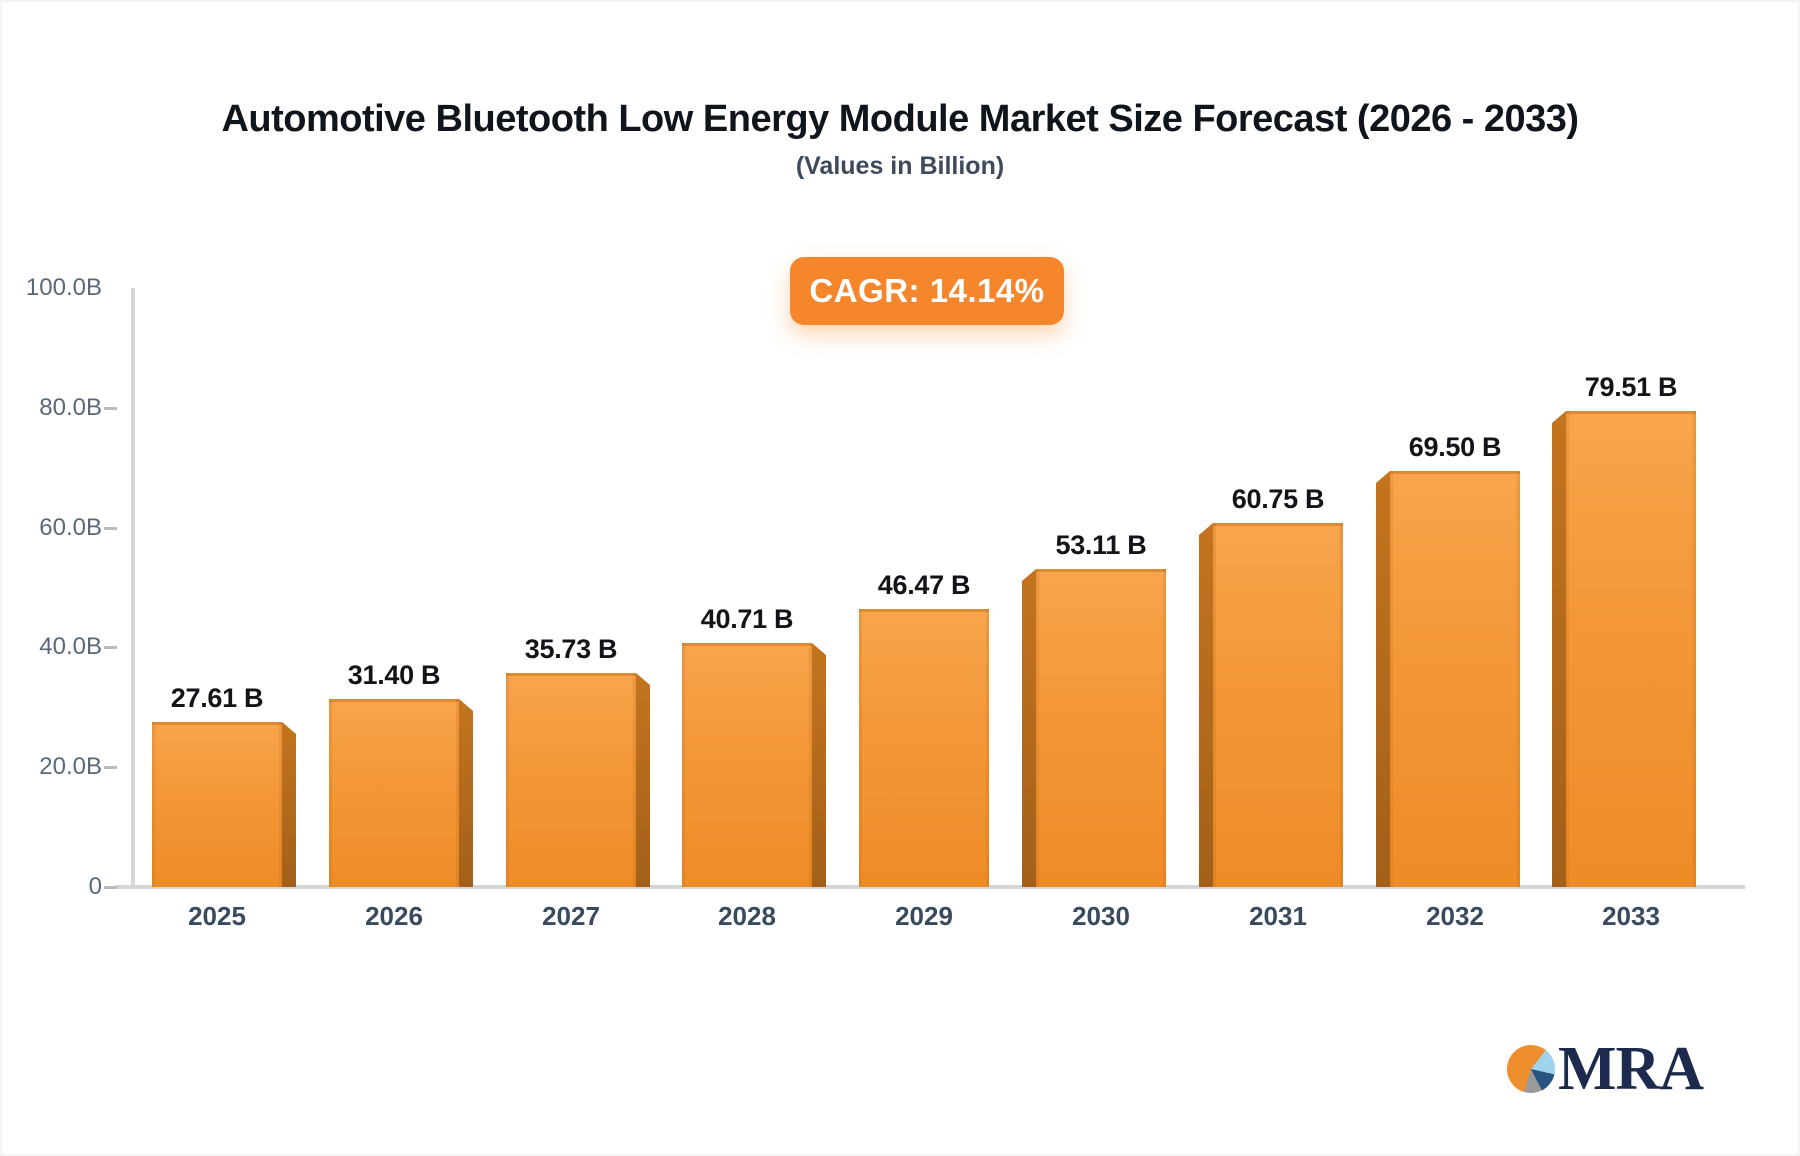  What do you see at coordinates (924, 585) in the screenshot?
I see `bar-value-label-2029: 46.47 B` at bounding box center [924, 585].